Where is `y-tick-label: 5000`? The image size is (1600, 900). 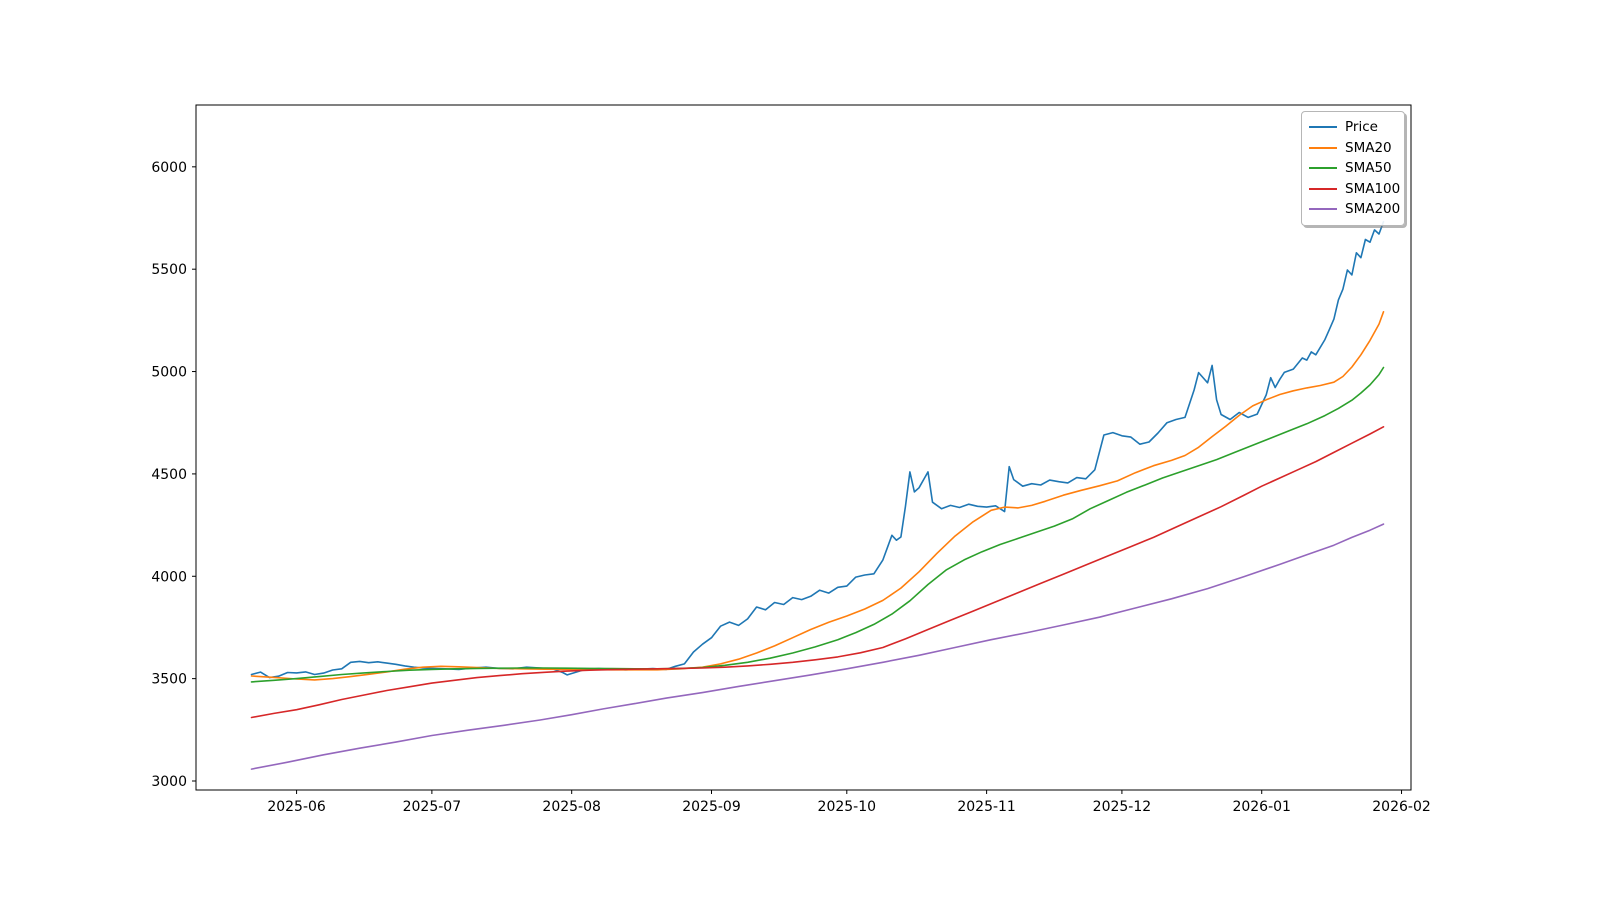
y-tick-label: 5000 is located at coordinates (169, 373).